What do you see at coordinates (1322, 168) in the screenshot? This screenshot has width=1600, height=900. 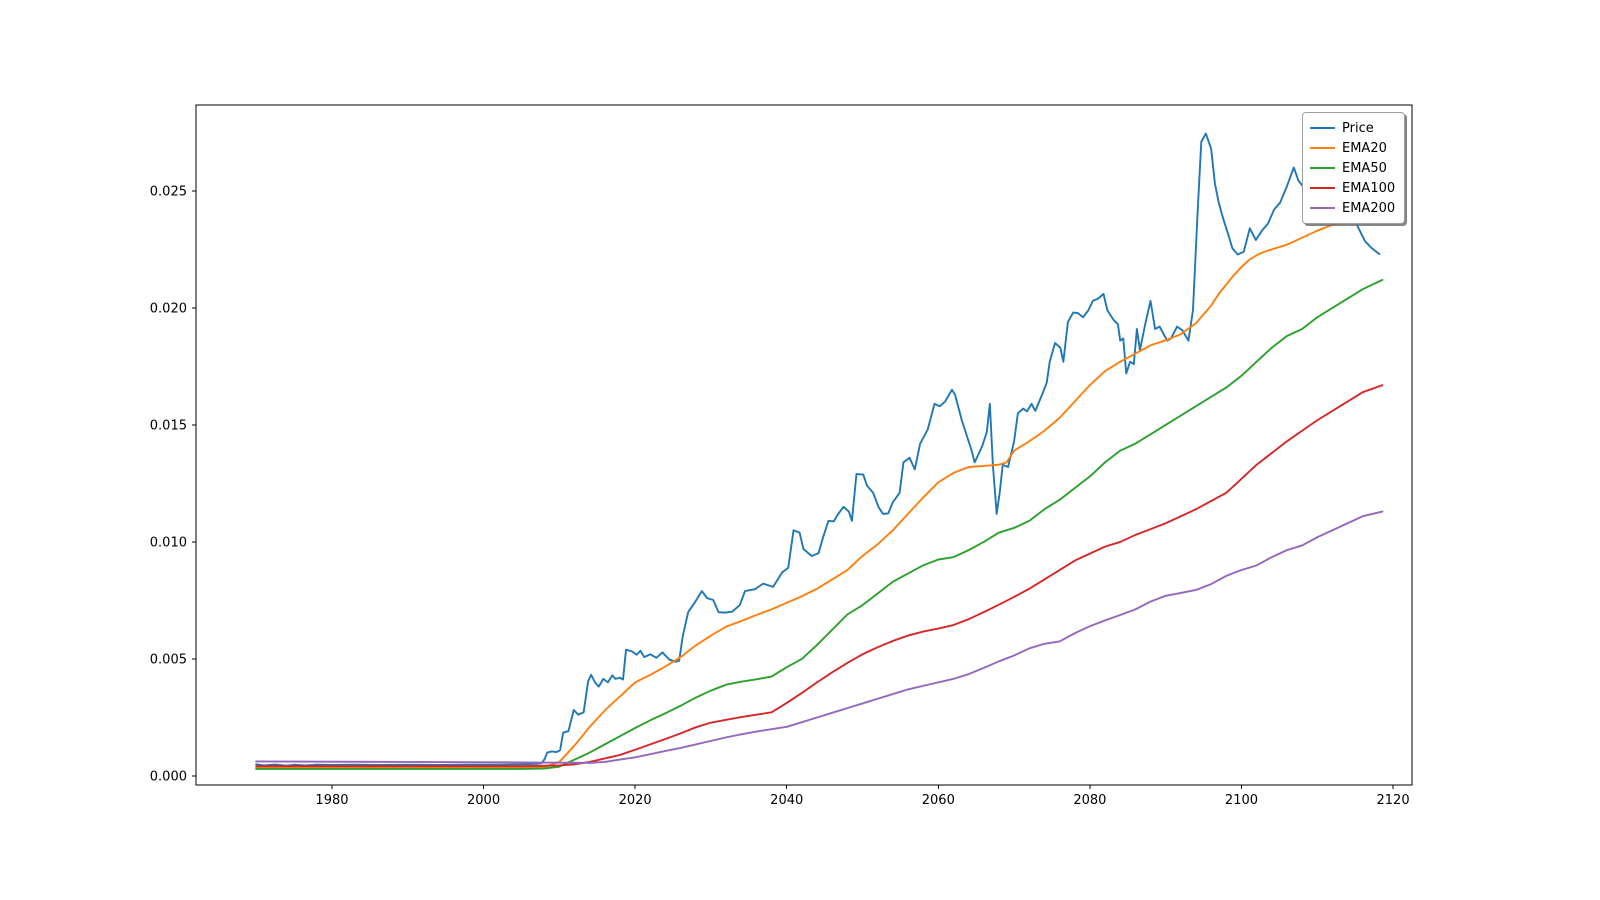 I see `ema50-line-swatch` at bounding box center [1322, 168].